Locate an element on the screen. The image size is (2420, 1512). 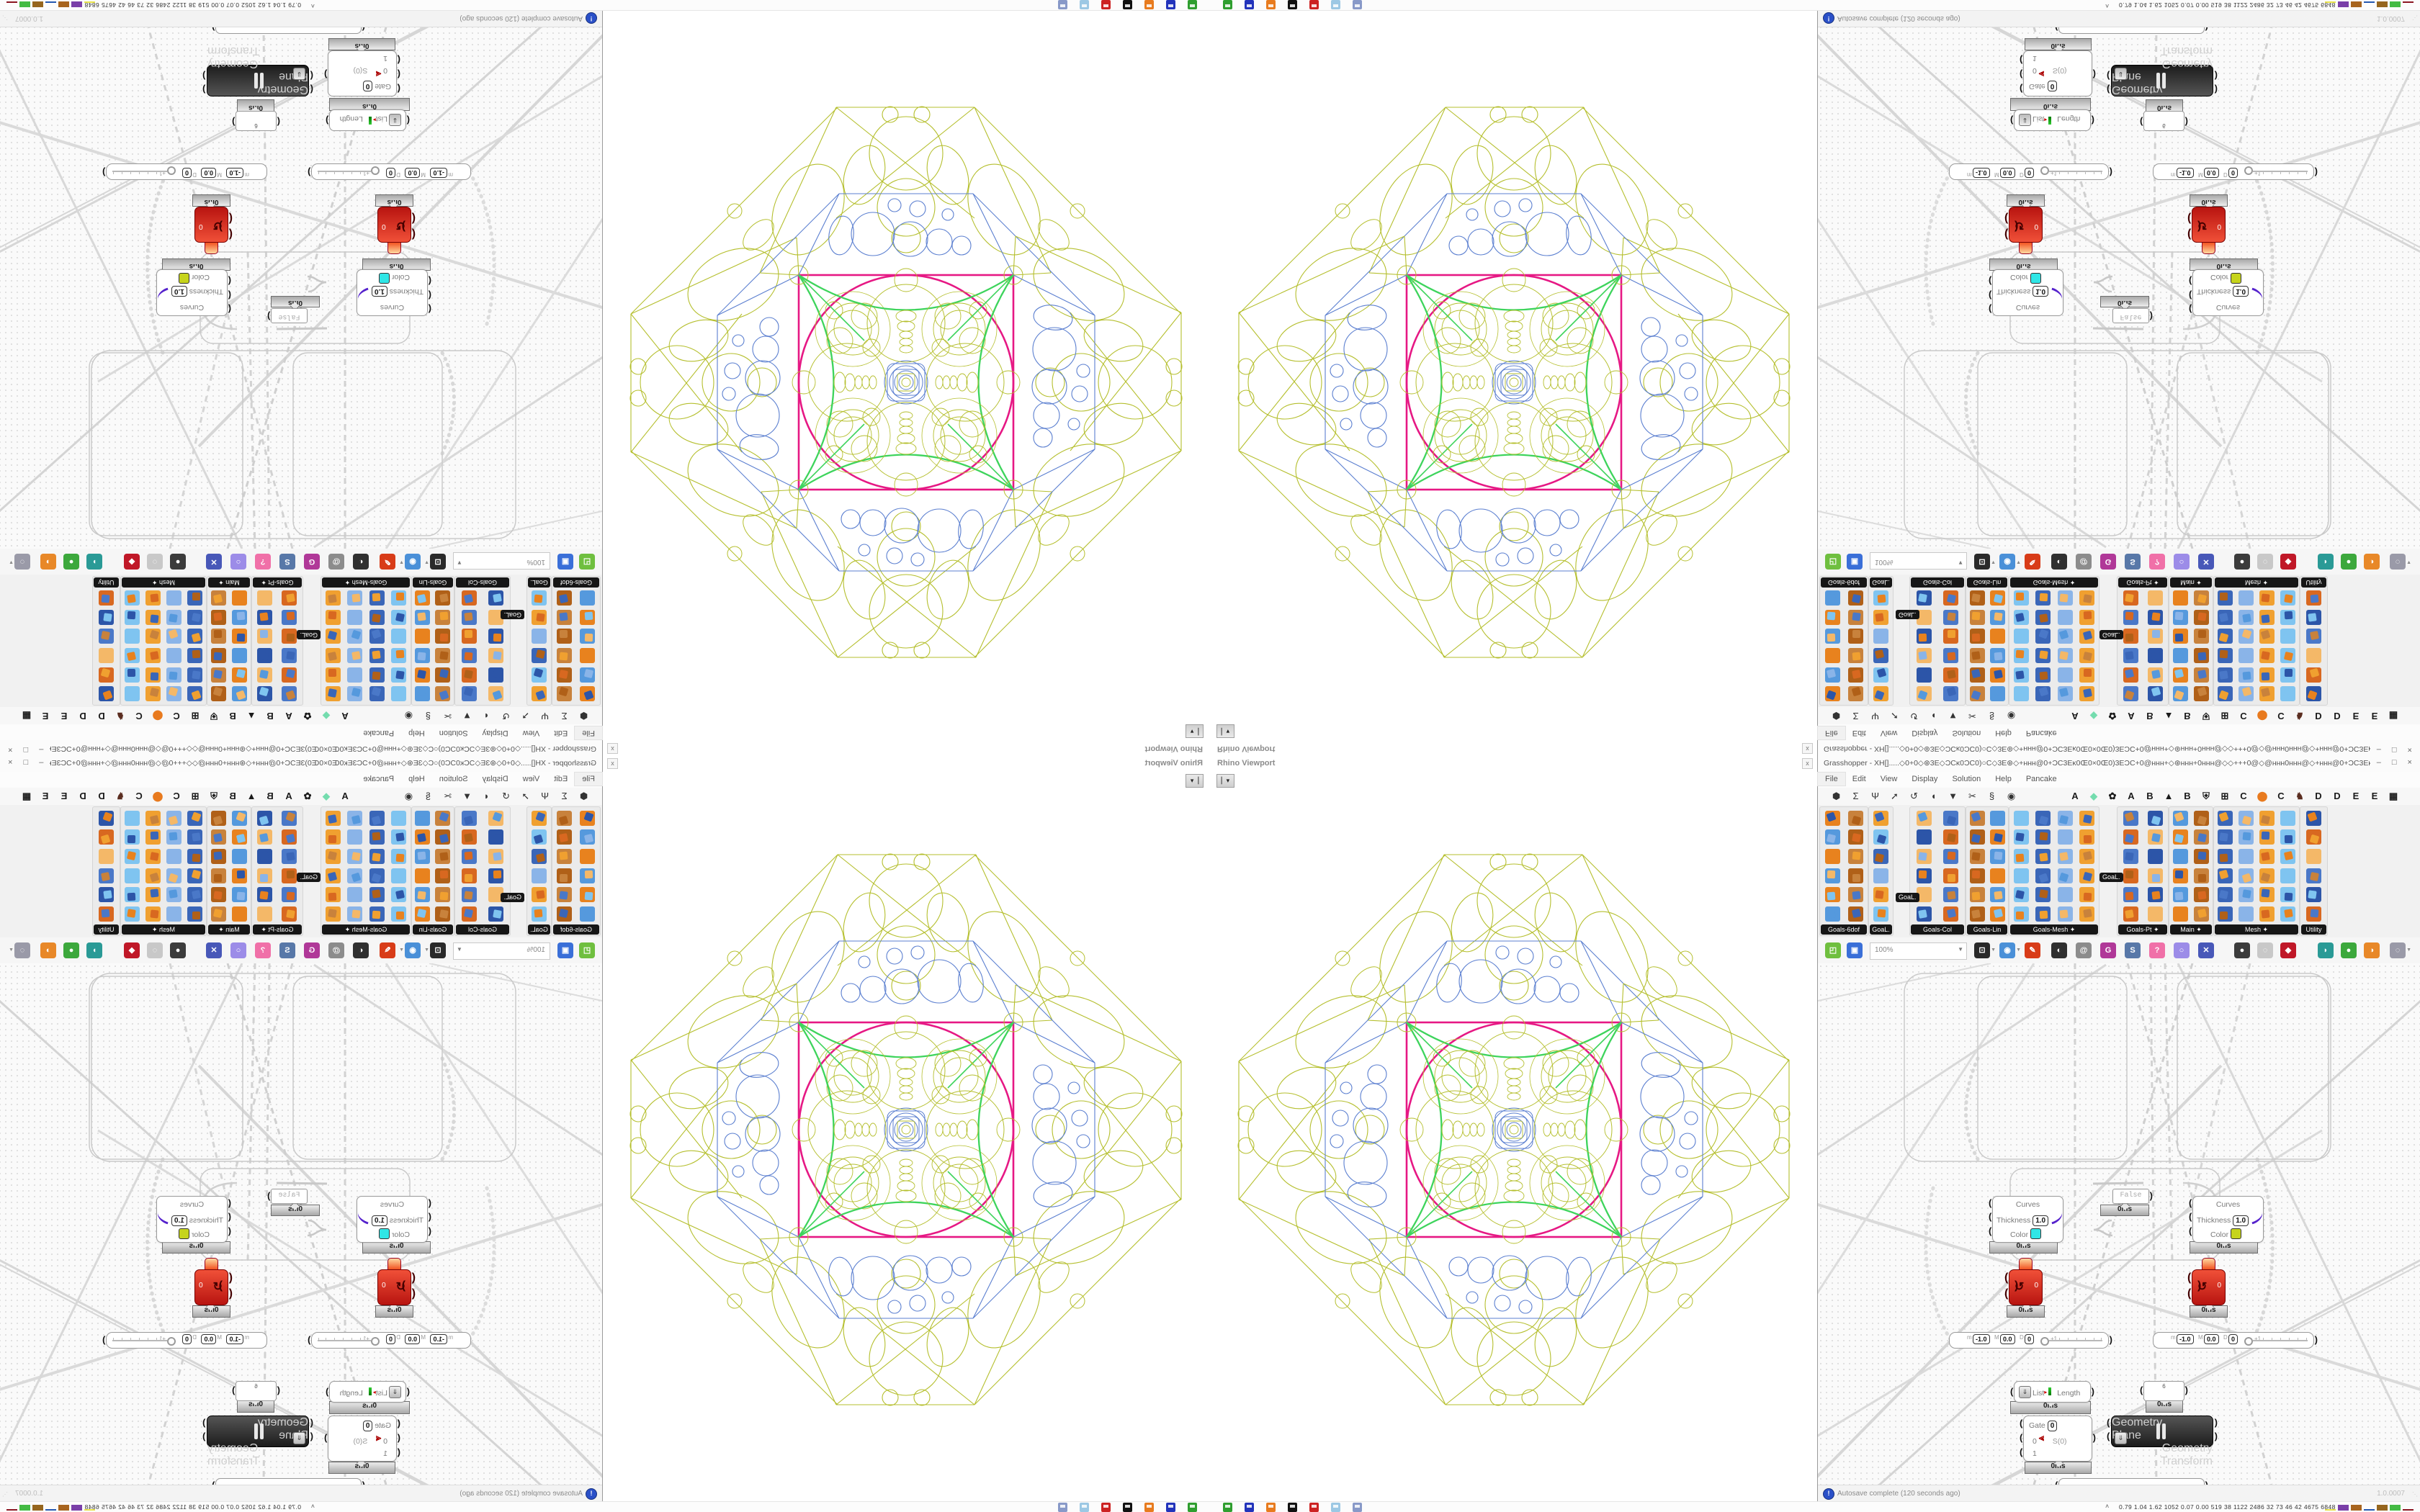
selection-lasso-icon: ◌ ▼ is located at coordinates (2399, 950).